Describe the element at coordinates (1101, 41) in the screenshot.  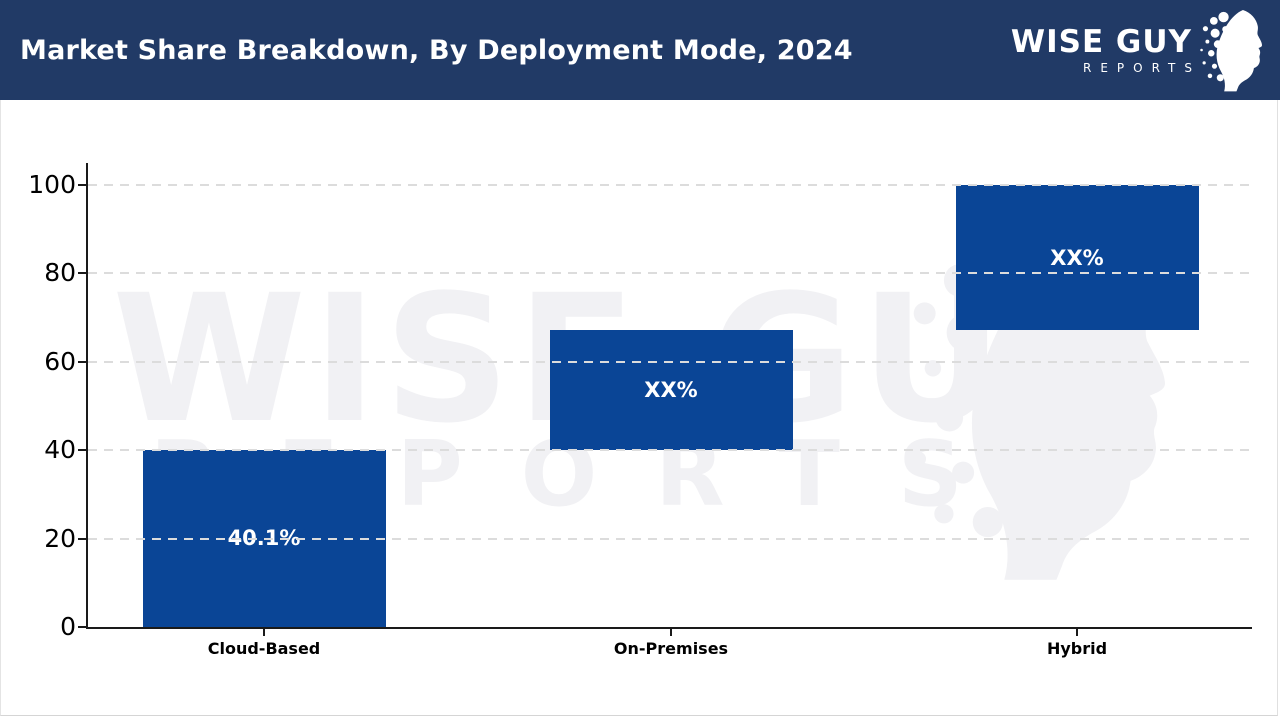
I see `logo-brand-name: WISE GUY` at that location.